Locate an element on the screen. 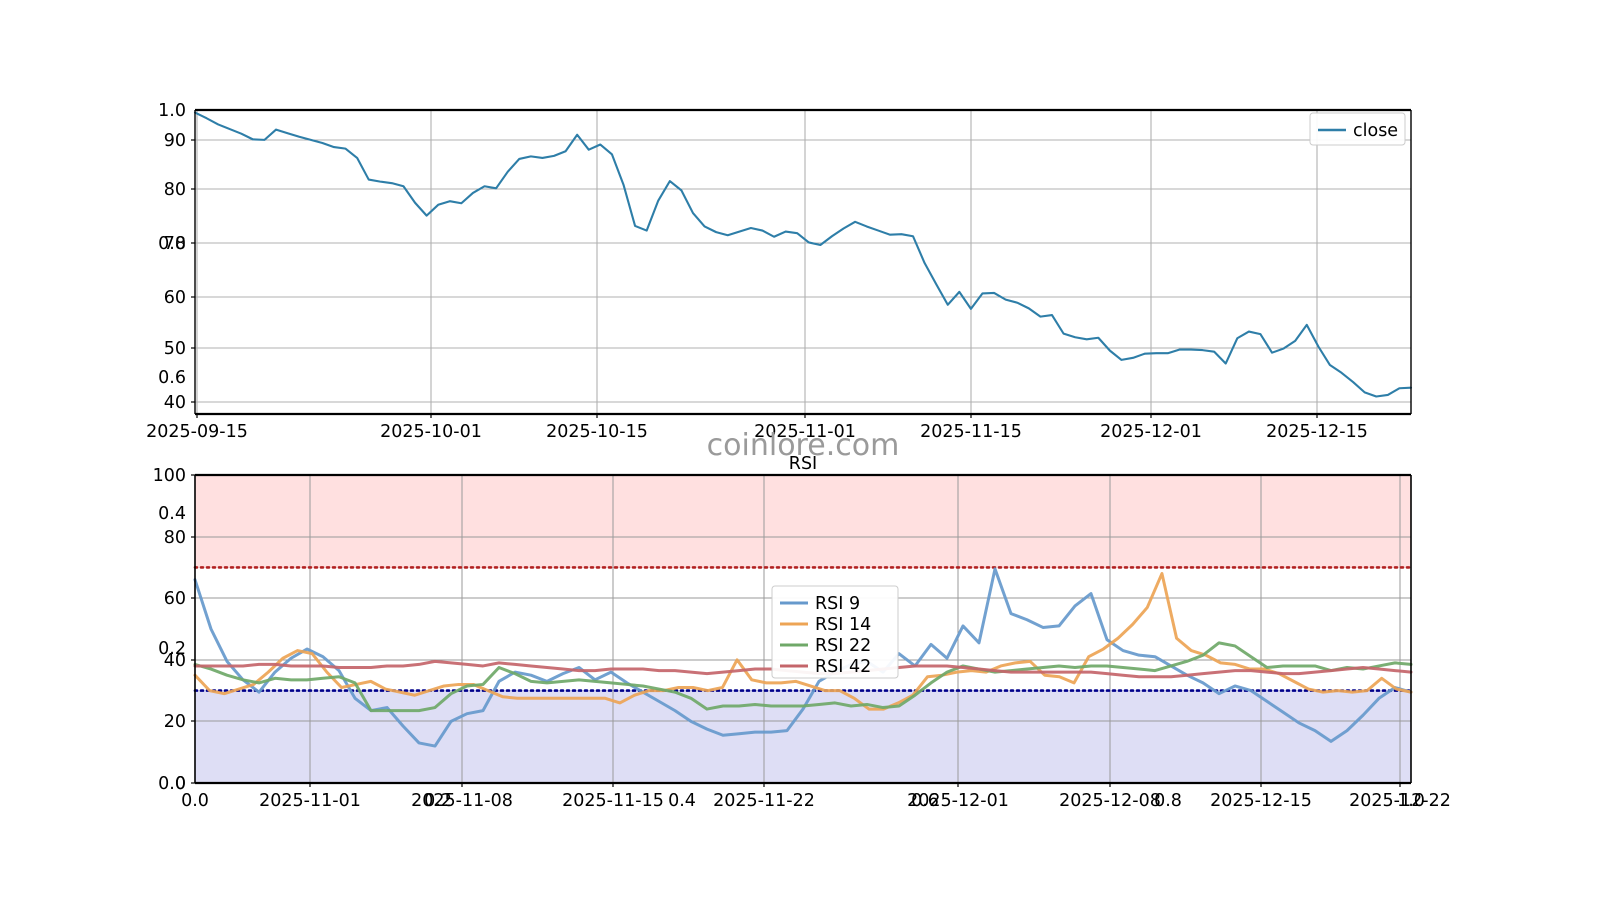  rsi-y-tick: 60 is located at coordinates (175, 599).